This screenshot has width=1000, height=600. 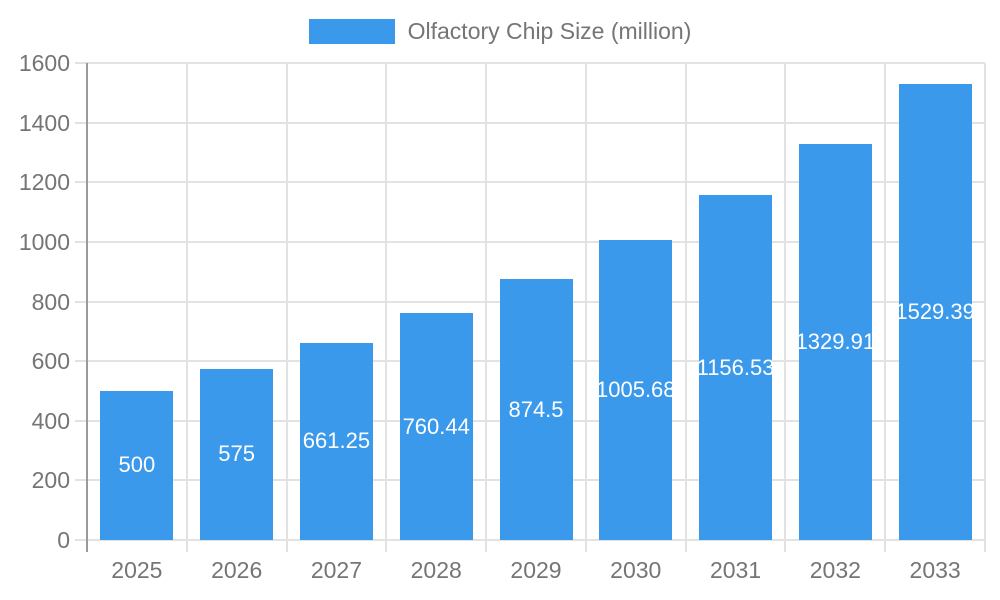 What do you see at coordinates (50, 420) in the screenshot?
I see `y-axis-label: 400` at bounding box center [50, 420].